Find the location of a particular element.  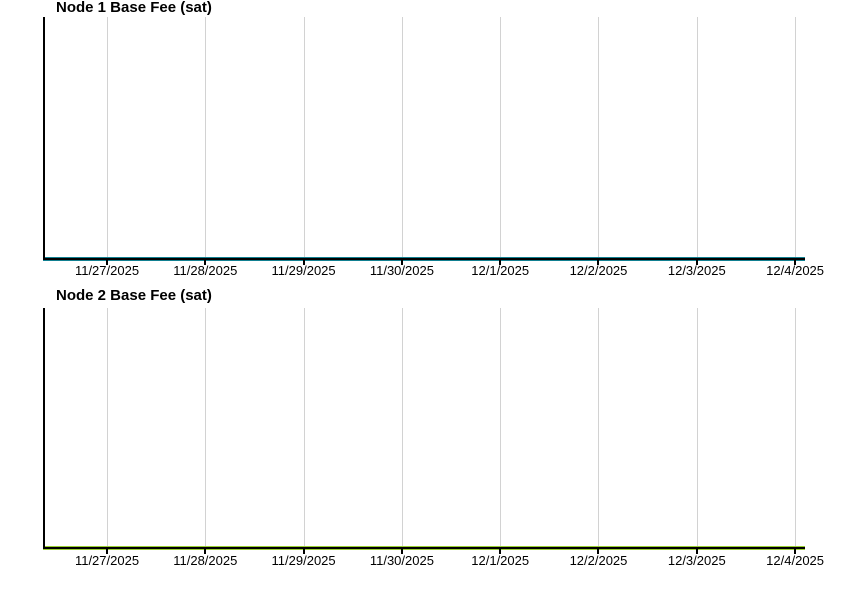

chart2-x-axis is located at coordinates (424, 548).